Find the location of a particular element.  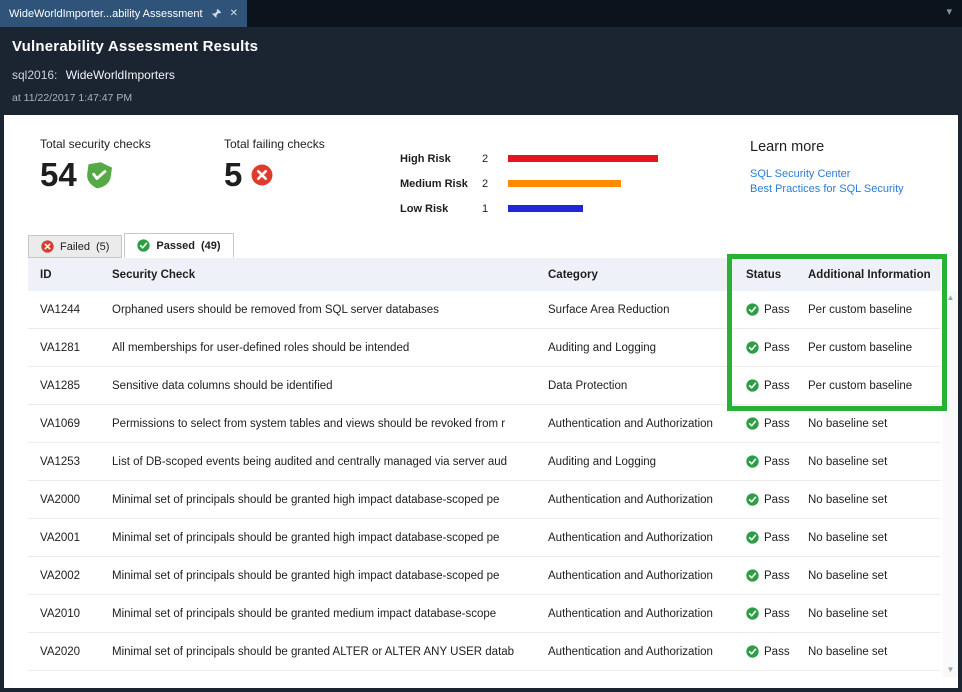

pin-icon is located at coordinates (216, 13).